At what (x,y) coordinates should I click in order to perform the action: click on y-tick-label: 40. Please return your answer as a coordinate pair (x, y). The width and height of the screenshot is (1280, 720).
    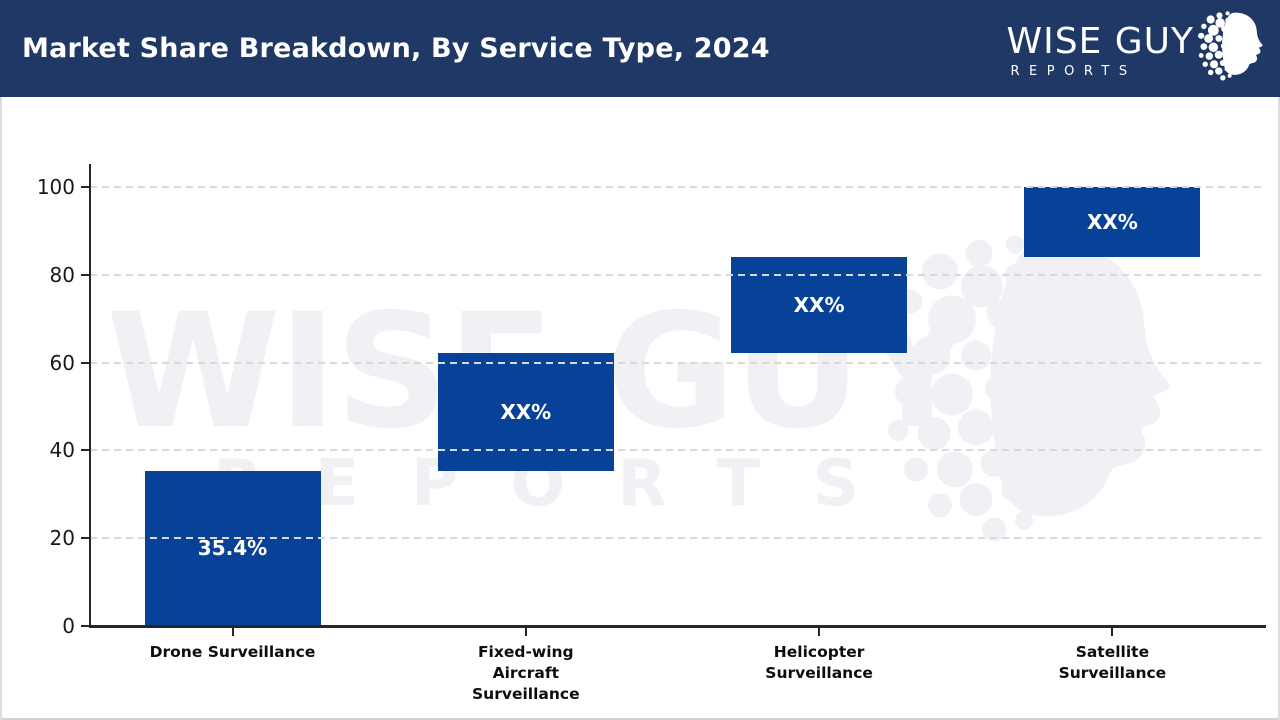
    Looking at the image, I should click on (62, 450).